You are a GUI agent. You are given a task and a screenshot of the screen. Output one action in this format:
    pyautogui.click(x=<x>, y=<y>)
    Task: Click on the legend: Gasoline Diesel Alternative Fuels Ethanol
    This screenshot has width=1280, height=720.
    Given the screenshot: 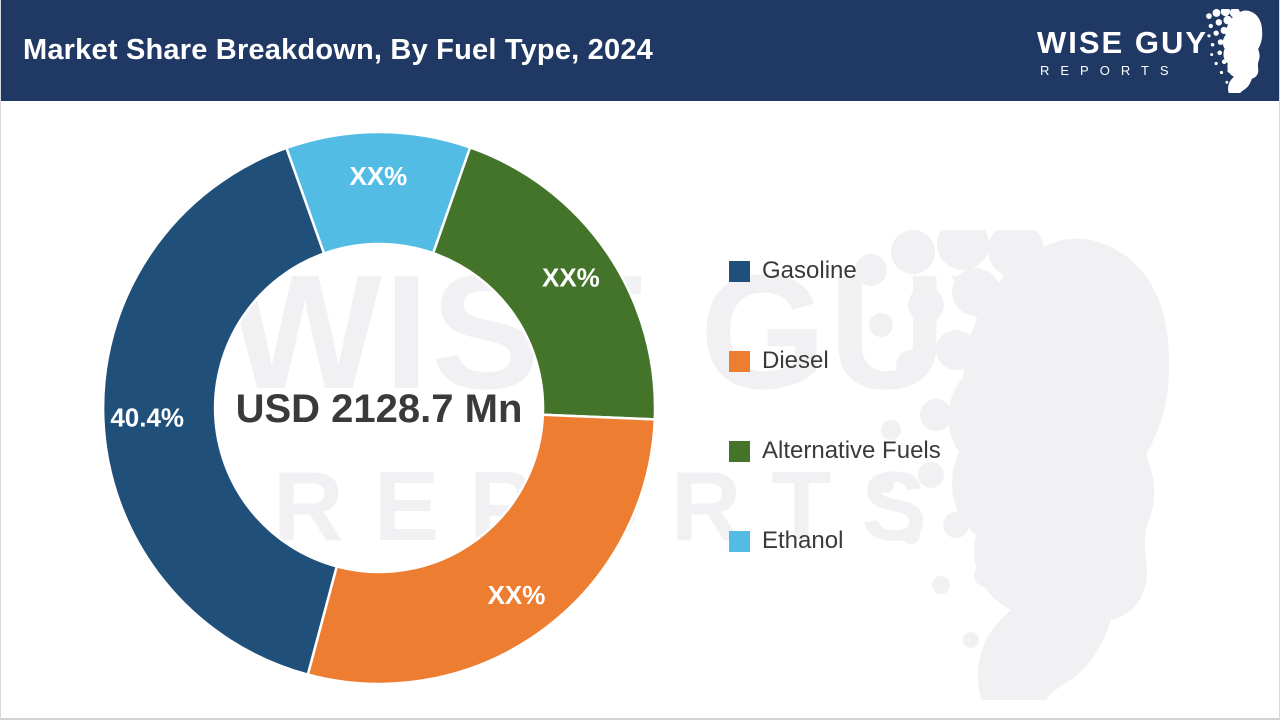 What is the action you would take?
    pyautogui.click(x=835, y=438)
    